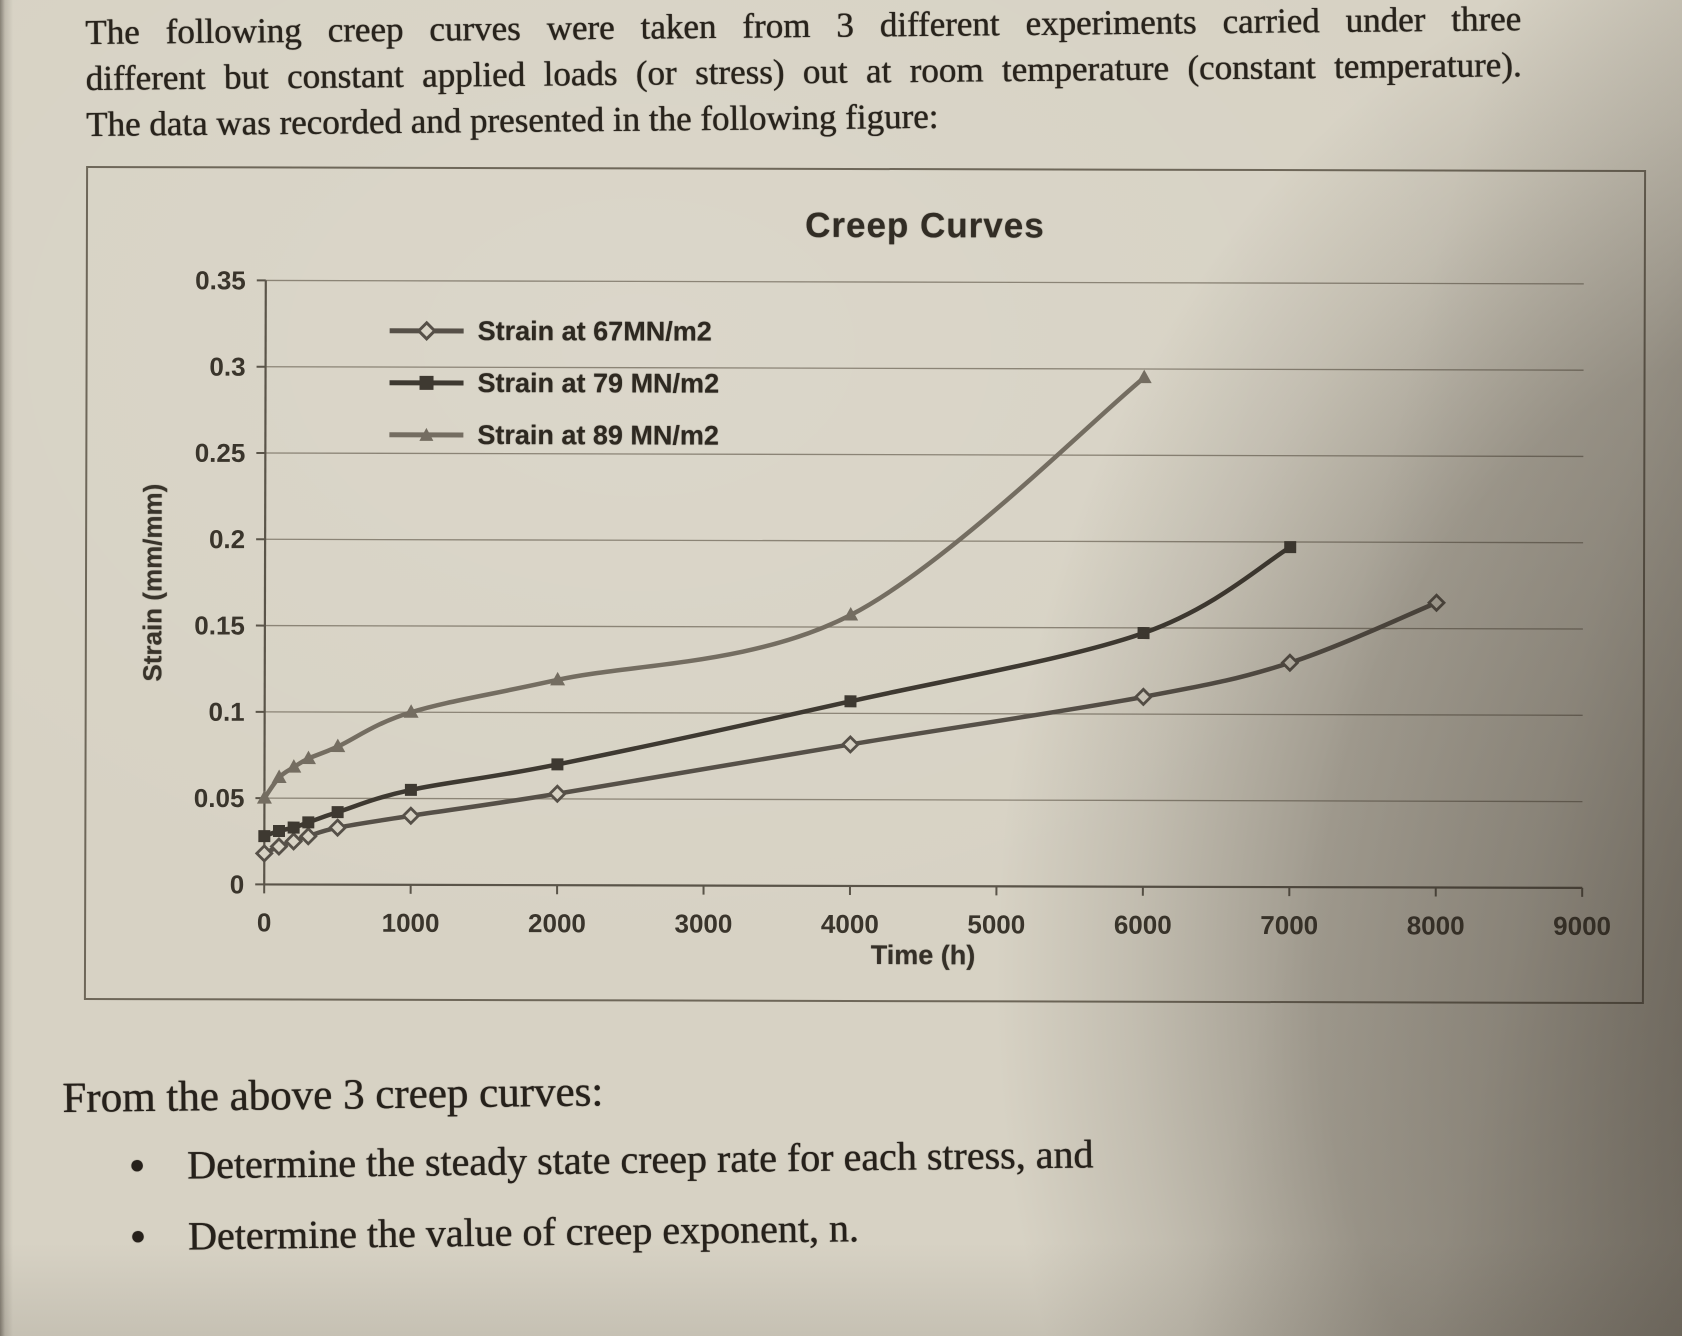  I want to click on y-axis-title: Strain (mm/mm), so click(152, 582).